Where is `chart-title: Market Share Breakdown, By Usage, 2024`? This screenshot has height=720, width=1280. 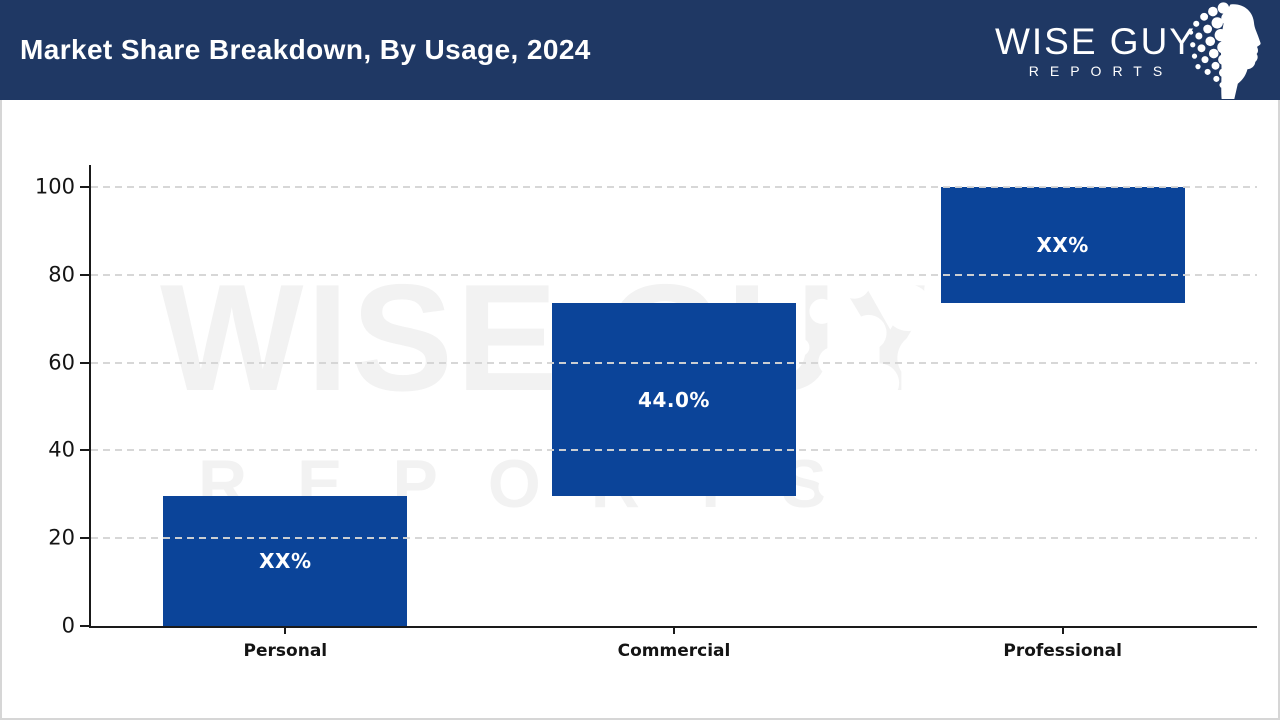 chart-title: Market Share Breakdown, By Usage, 2024 is located at coordinates (305, 49).